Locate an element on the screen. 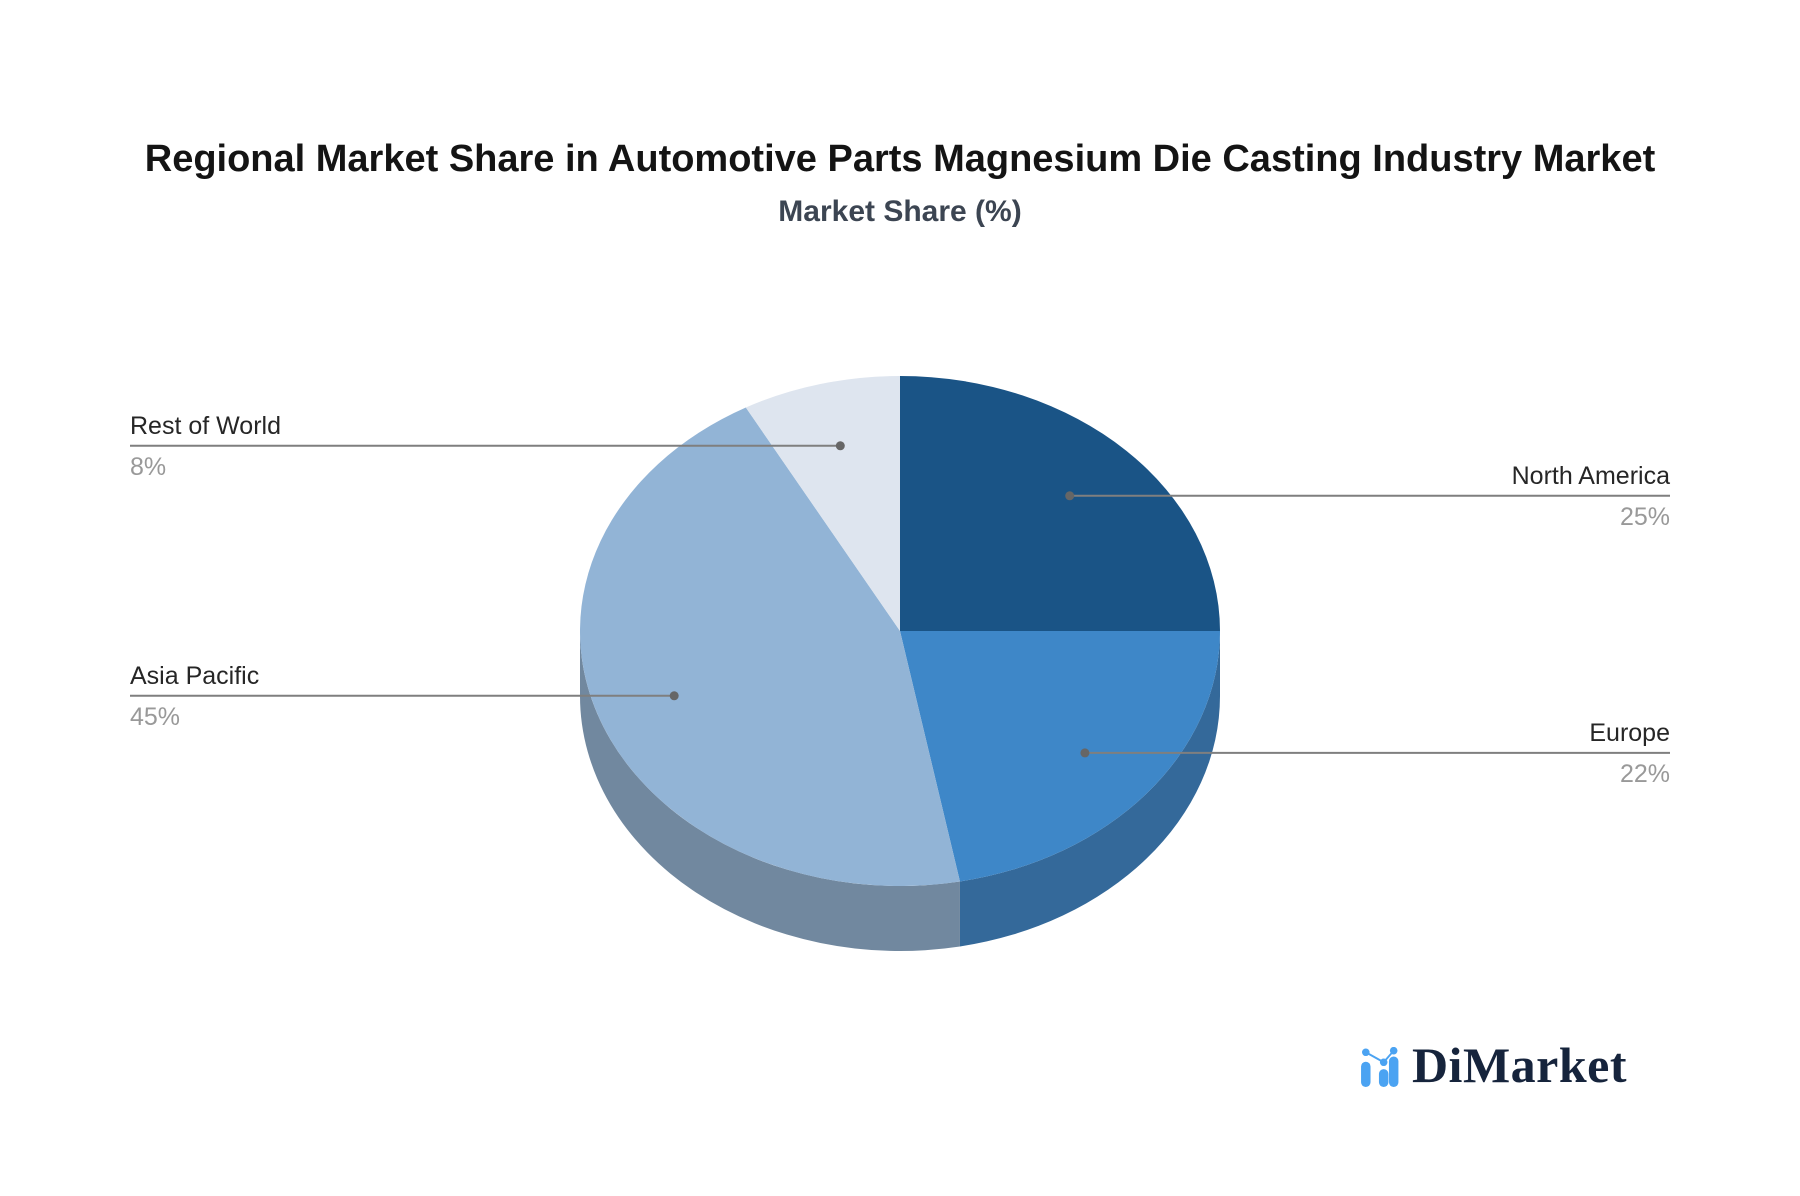 The width and height of the screenshot is (1800, 1196). pie-slice-europe-side is located at coordinates (1089, 789).